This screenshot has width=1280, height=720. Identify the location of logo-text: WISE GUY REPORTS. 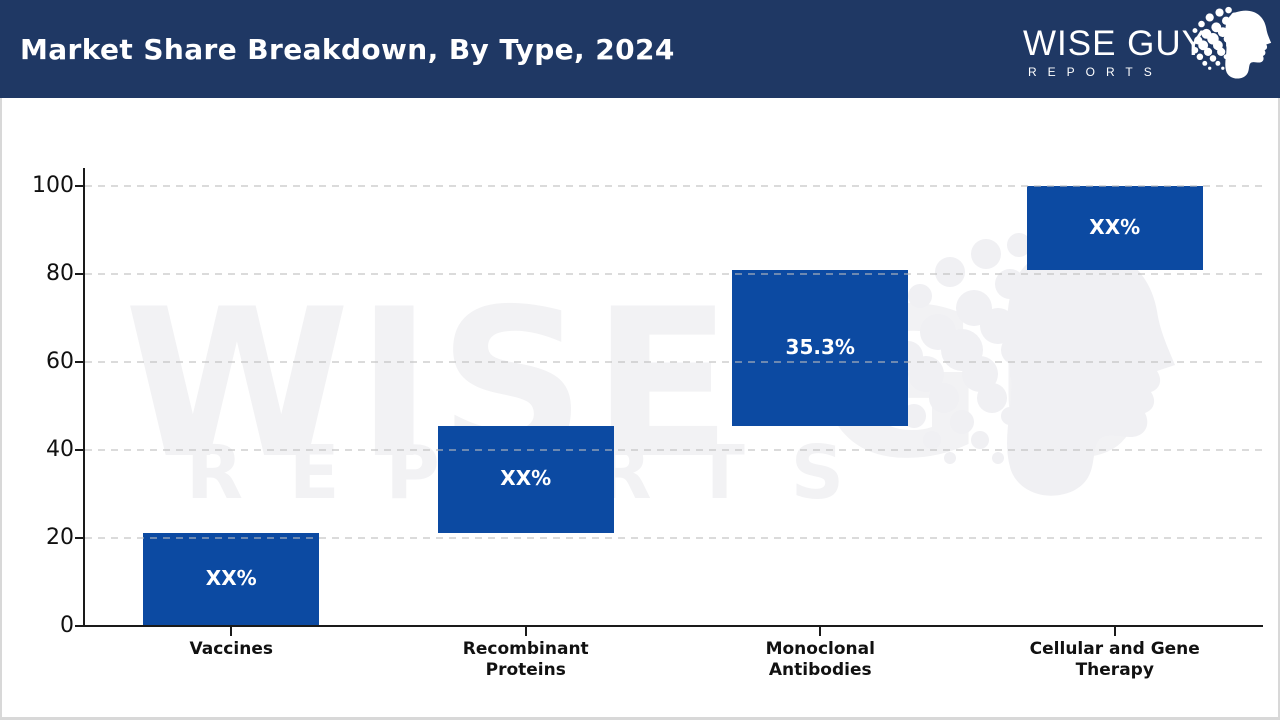
(1114, 51).